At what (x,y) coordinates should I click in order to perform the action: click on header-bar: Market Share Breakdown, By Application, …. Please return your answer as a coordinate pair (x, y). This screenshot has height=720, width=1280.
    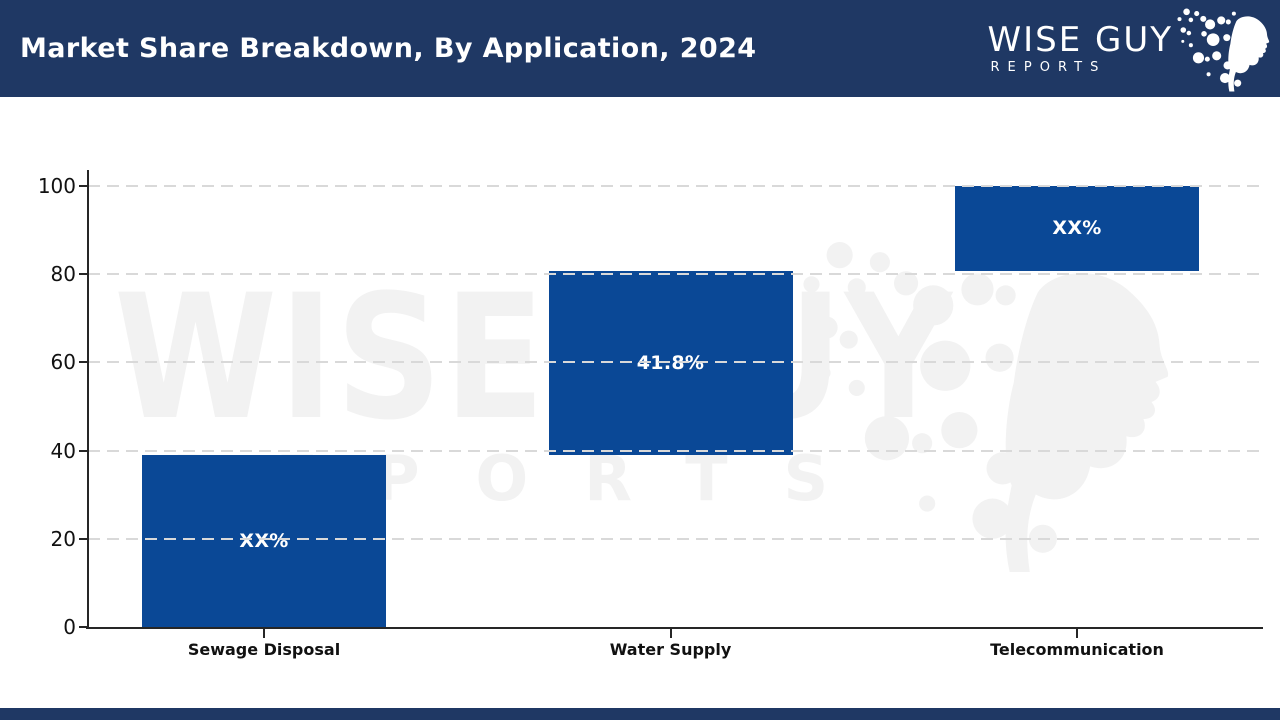
    Looking at the image, I should click on (640, 48).